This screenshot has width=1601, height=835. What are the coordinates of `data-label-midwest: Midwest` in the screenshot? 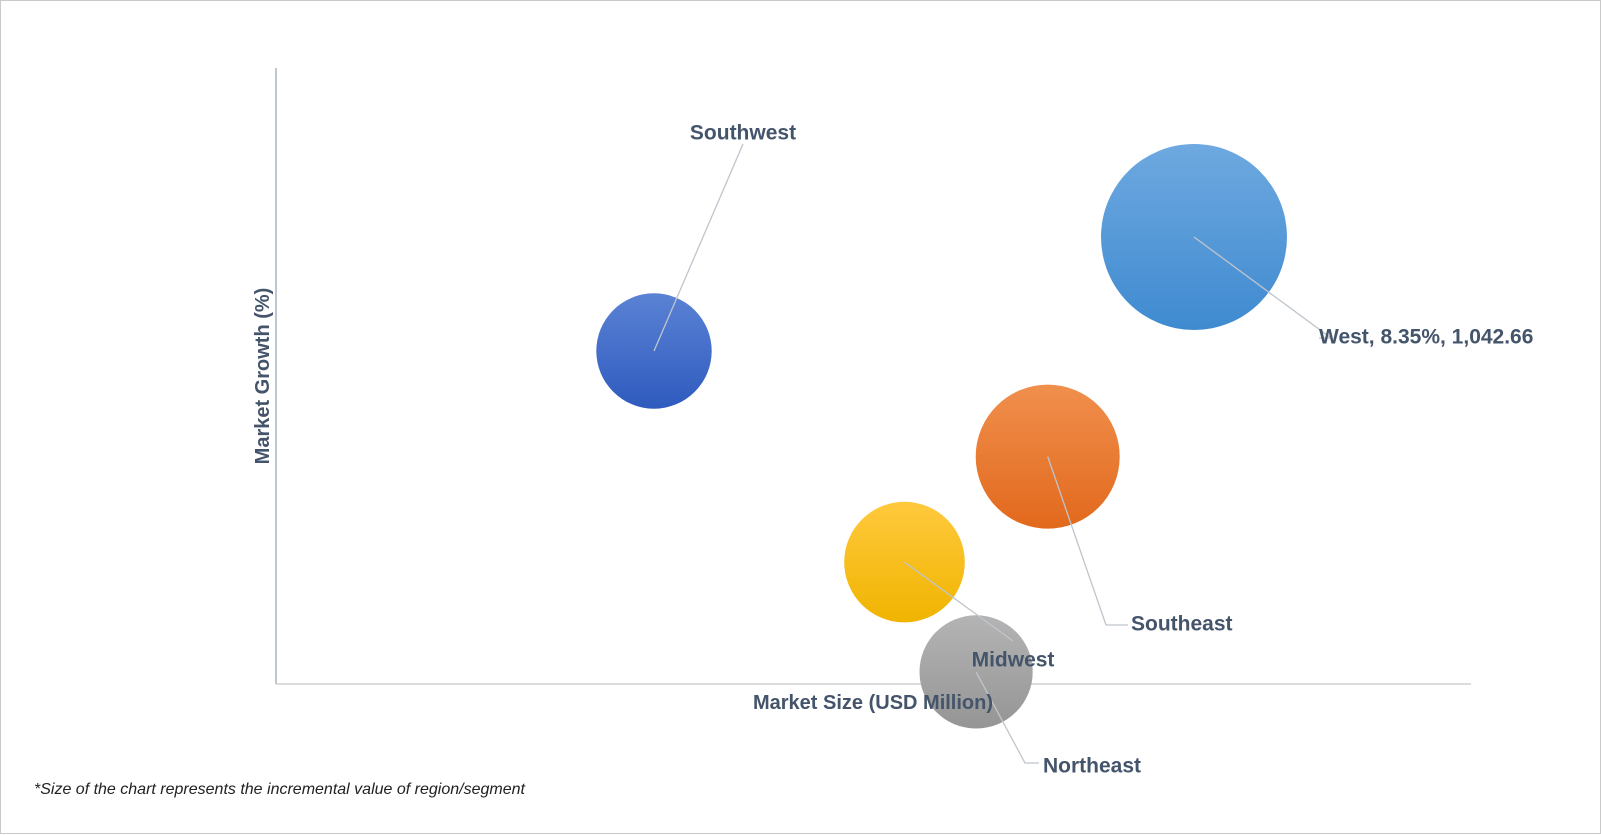 It's located at (1013, 660).